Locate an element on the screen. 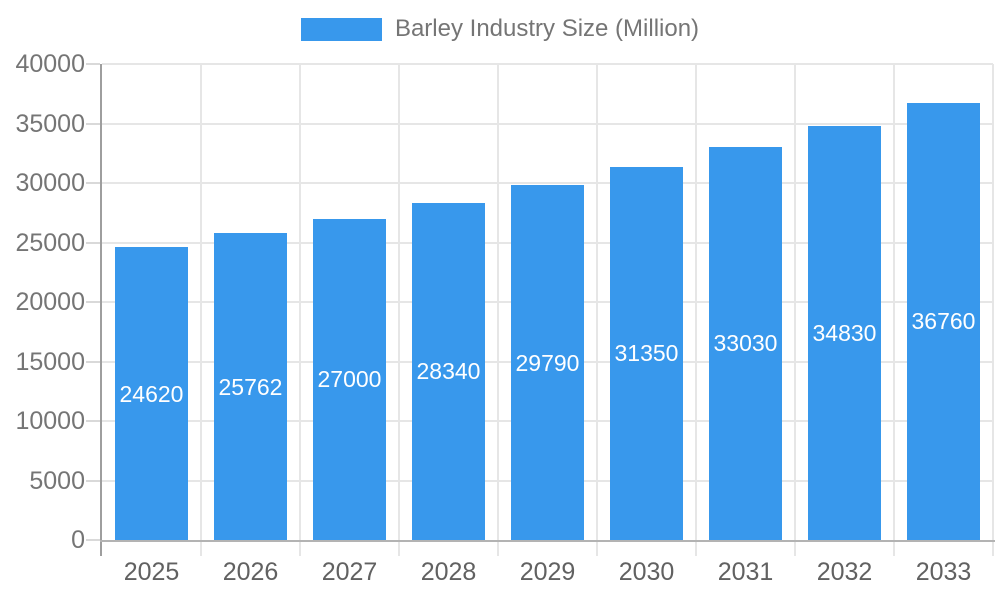  y-axis-label: 20000 is located at coordinates (50, 302).